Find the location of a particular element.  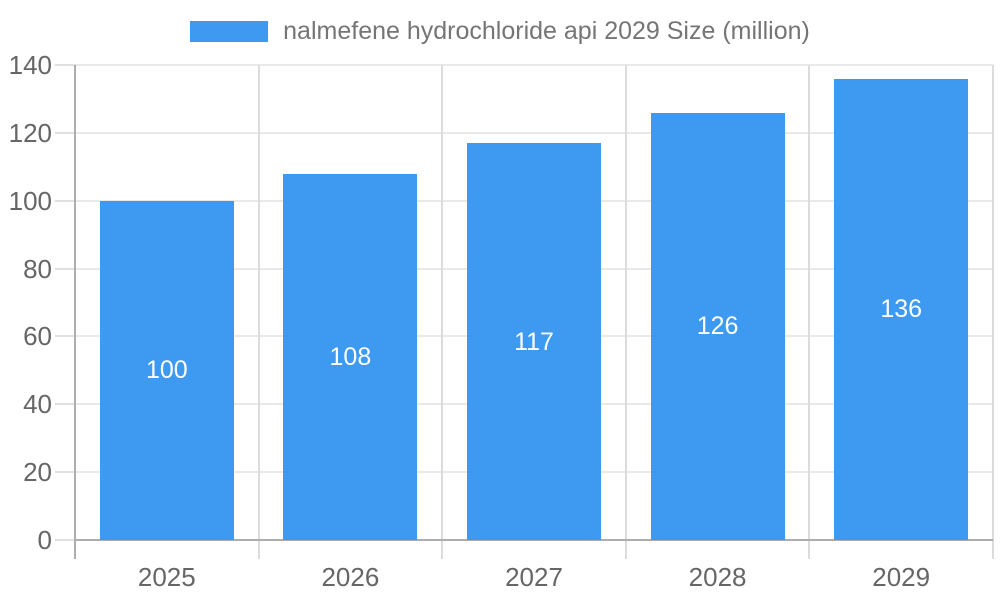

bar-2027 is located at coordinates (534, 341).